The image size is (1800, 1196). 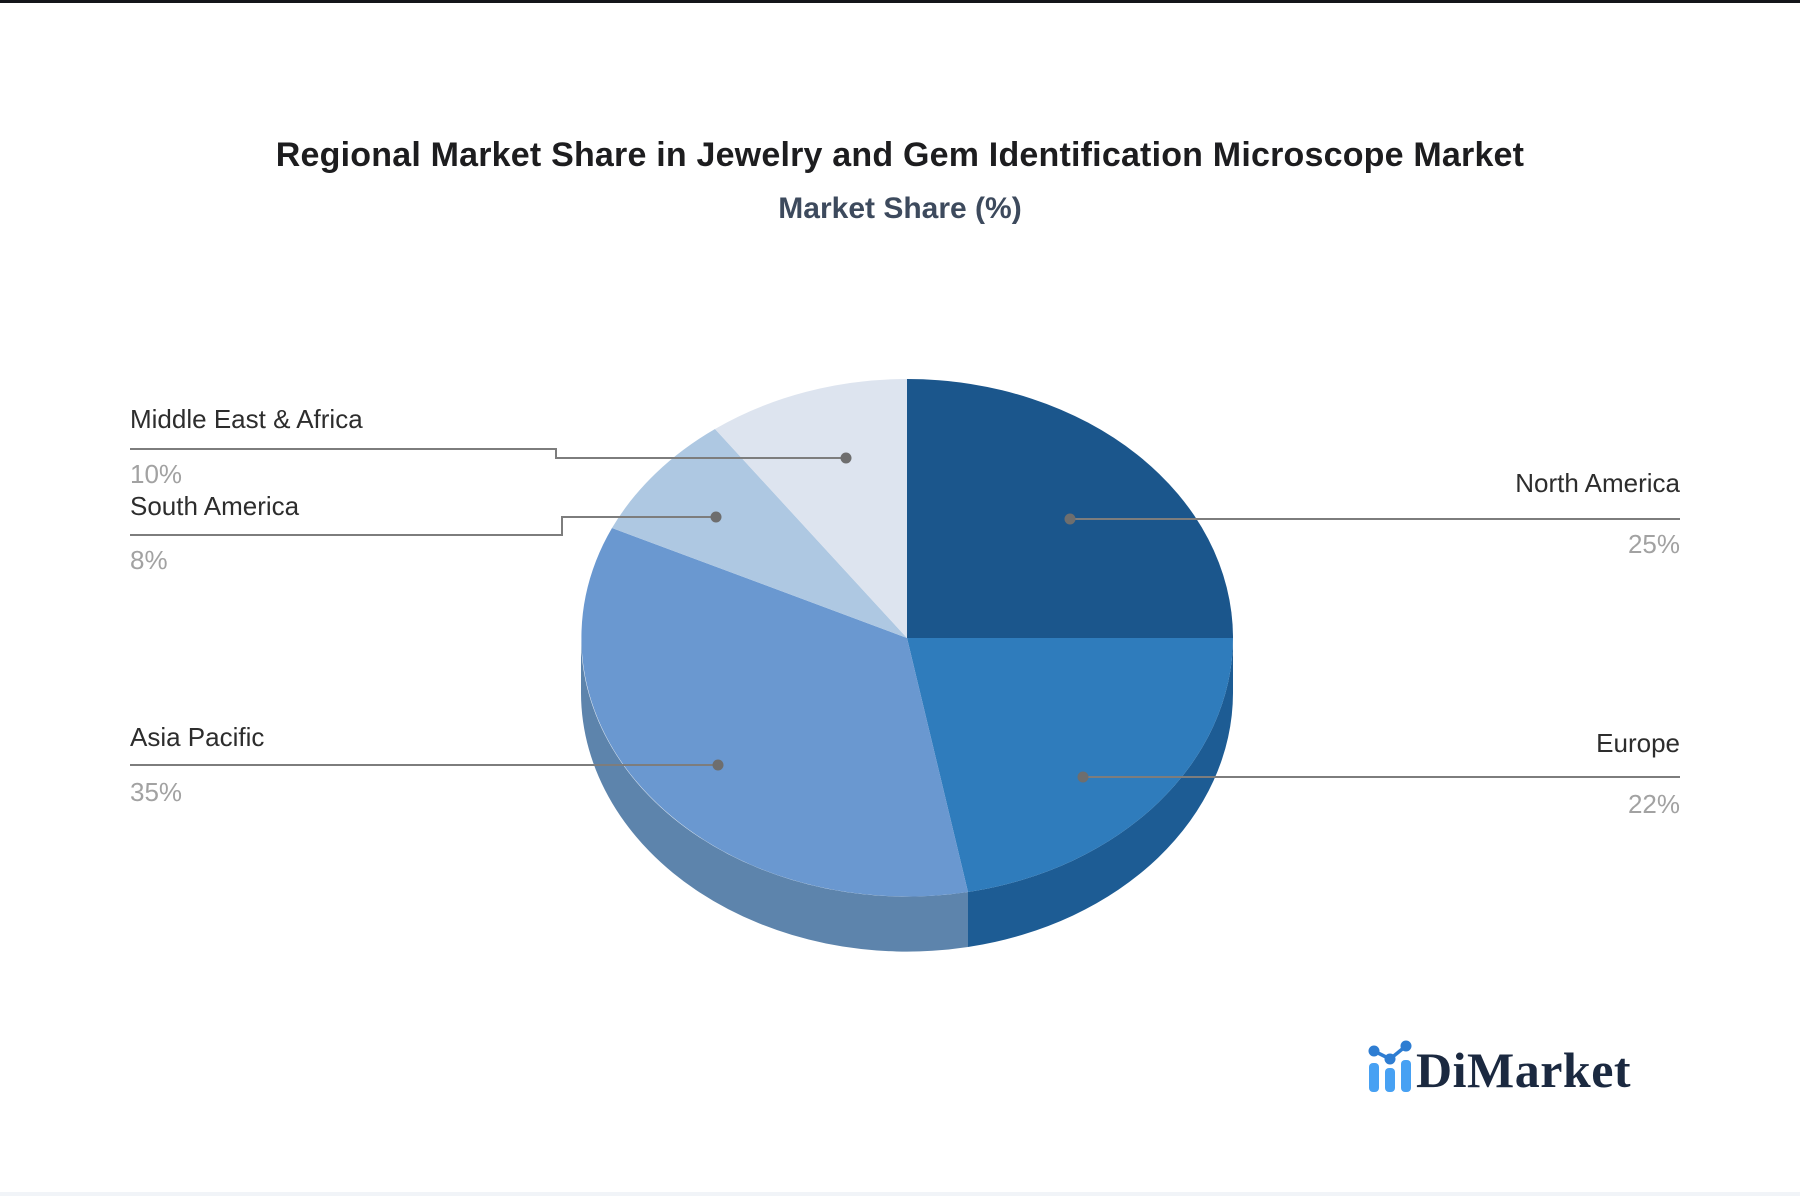 What do you see at coordinates (215, 506) in the screenshot?
I see `label-south-america: South America` at bounding box center [215, 506].